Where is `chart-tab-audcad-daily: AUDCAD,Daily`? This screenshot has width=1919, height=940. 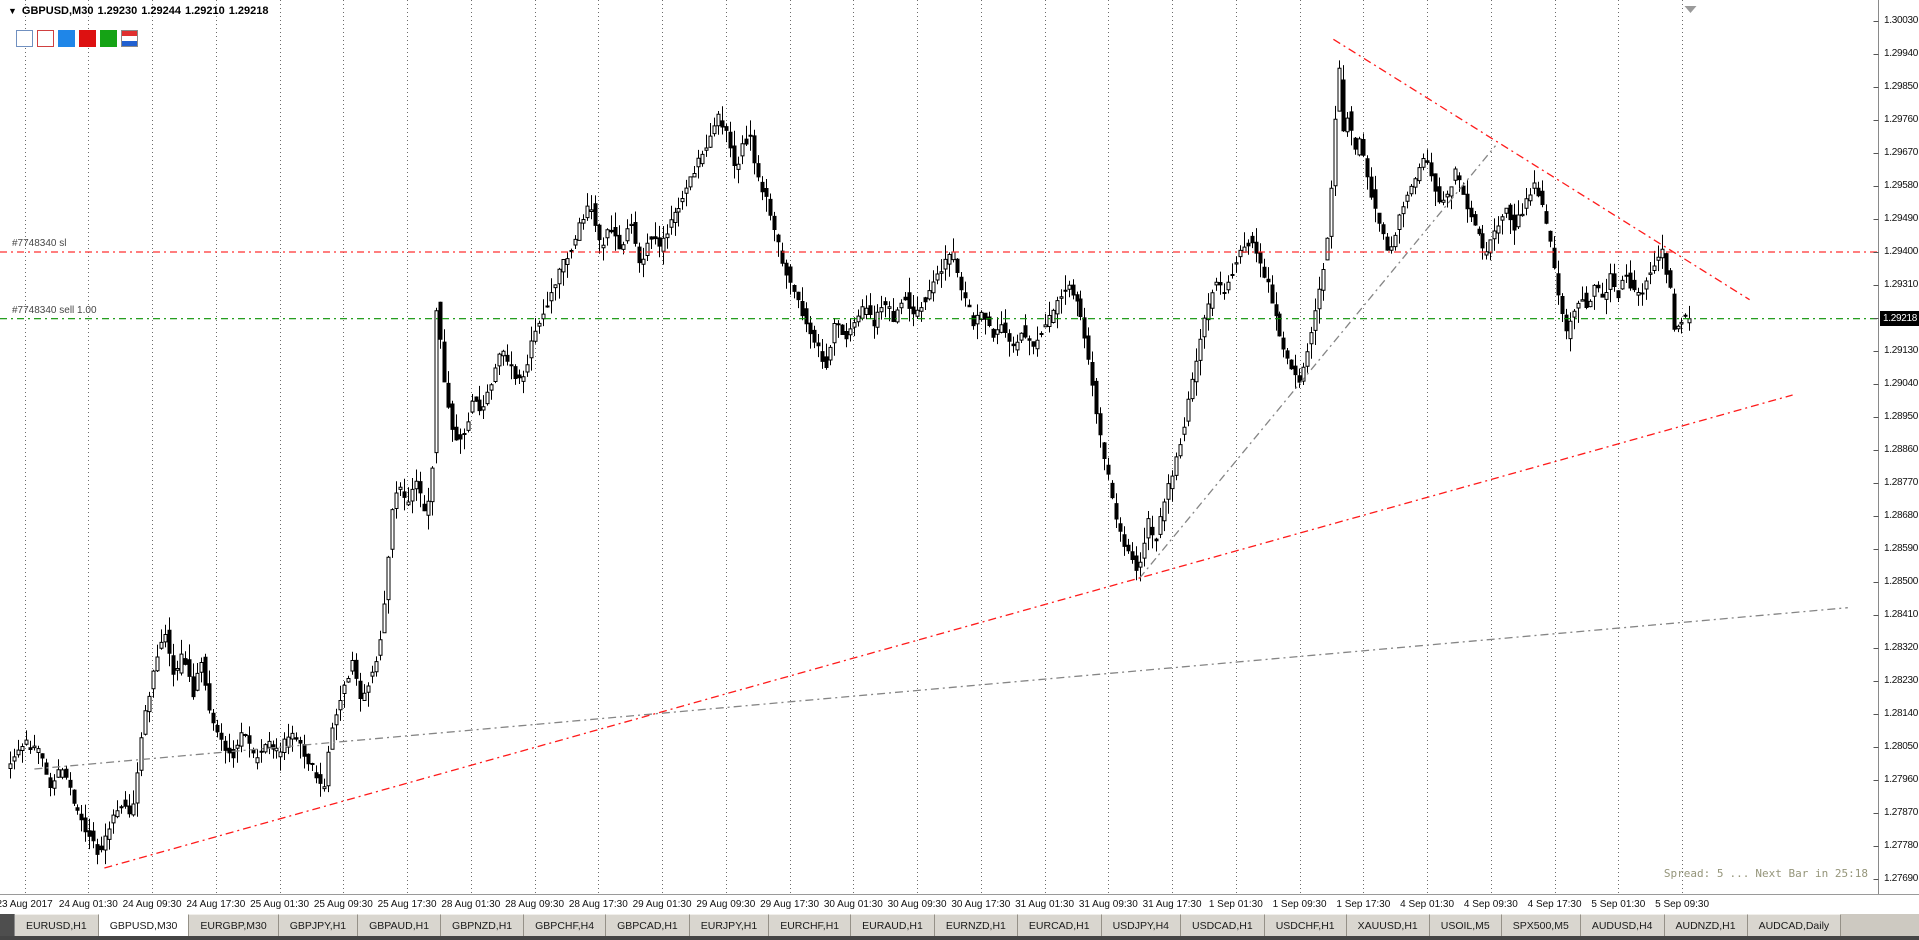 chart-tab-audcad-daily: AUDCAD,Daily is located at coordinates (1794, 925).